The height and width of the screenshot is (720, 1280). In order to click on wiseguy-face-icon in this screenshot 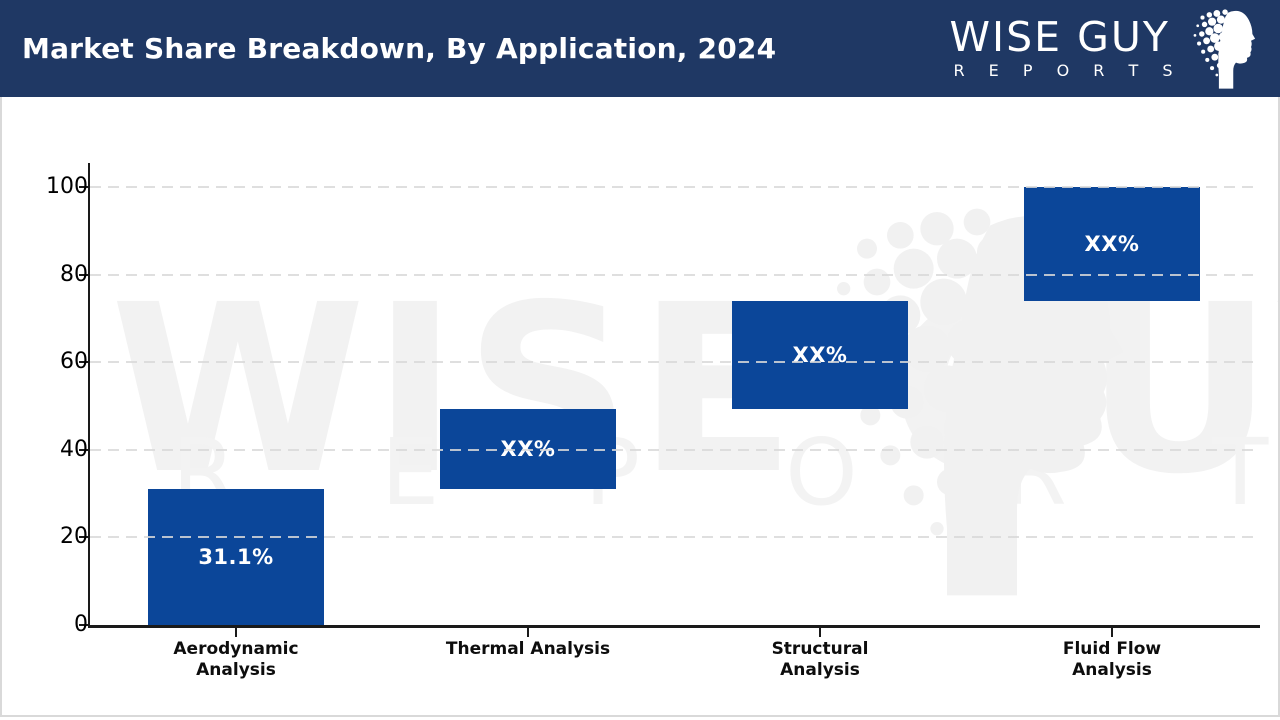, I will do `click(1223, 49)`.